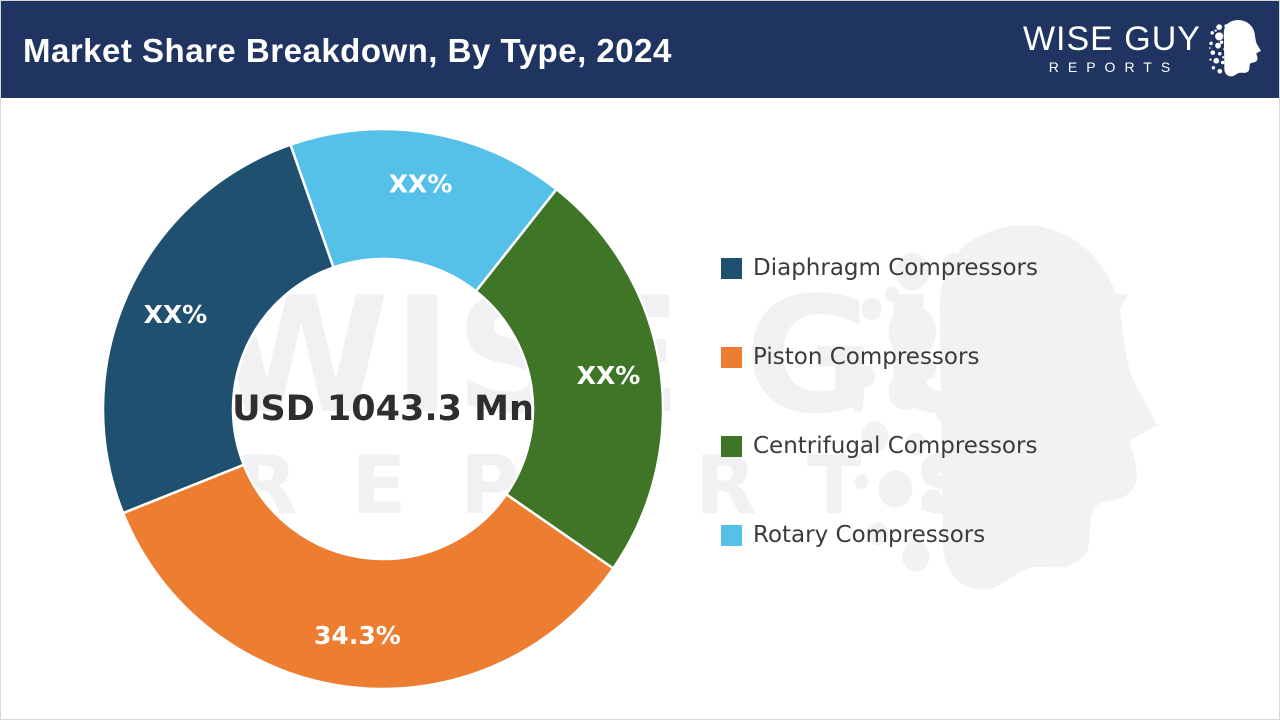 The width and height of the screenshot is (1280, 720). I want to click on legend-item-piston-compressors: Piston Compressors, so click(879, 357).